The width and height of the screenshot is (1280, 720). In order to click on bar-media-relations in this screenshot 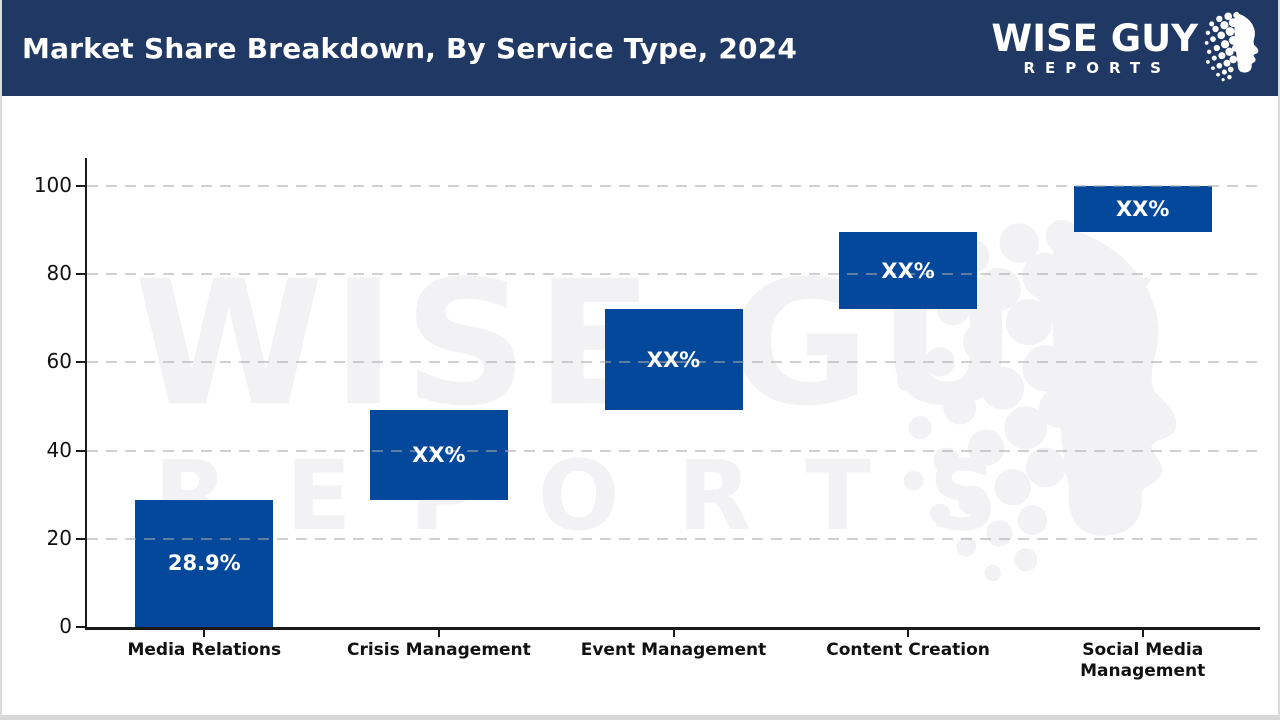, I will do `click(204, 563)`.